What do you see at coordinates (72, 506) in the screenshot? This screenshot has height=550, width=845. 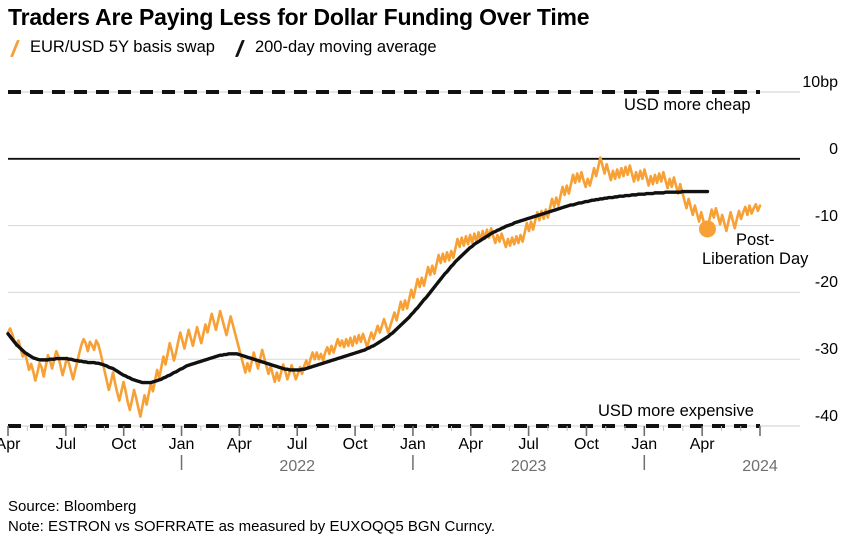 I see `footer-source: Source: Bloomberg` at bounding box center [72, 506].